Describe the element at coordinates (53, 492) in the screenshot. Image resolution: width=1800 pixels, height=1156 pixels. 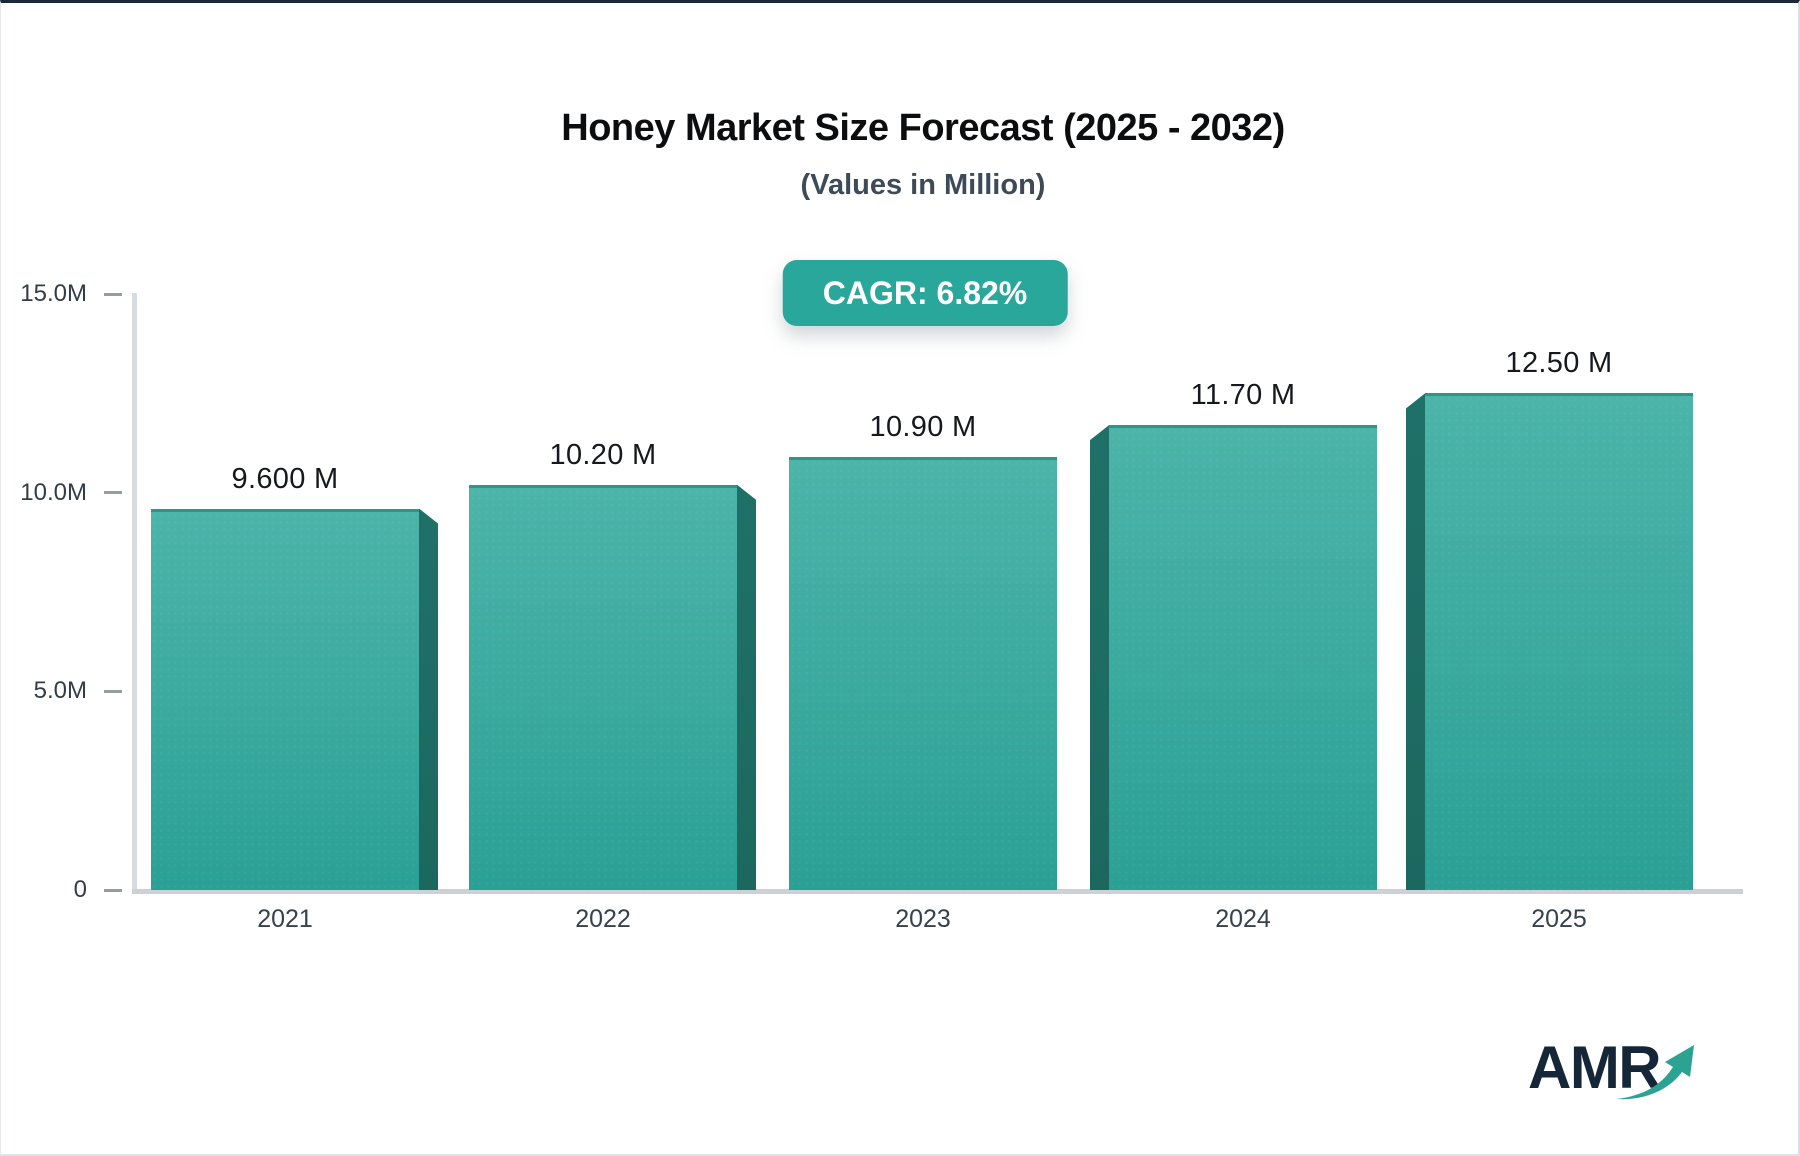
I see `y-axis-tick-label: 10.0M` at that location.